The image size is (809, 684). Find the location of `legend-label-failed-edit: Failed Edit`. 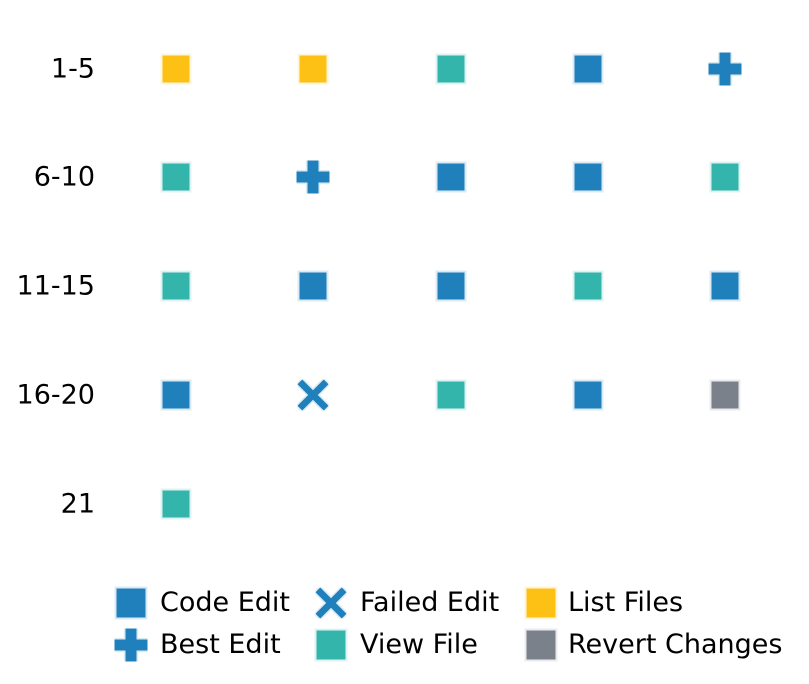

legend-label-failed-edit: Failed Edit is located at coordinates (430, 602).